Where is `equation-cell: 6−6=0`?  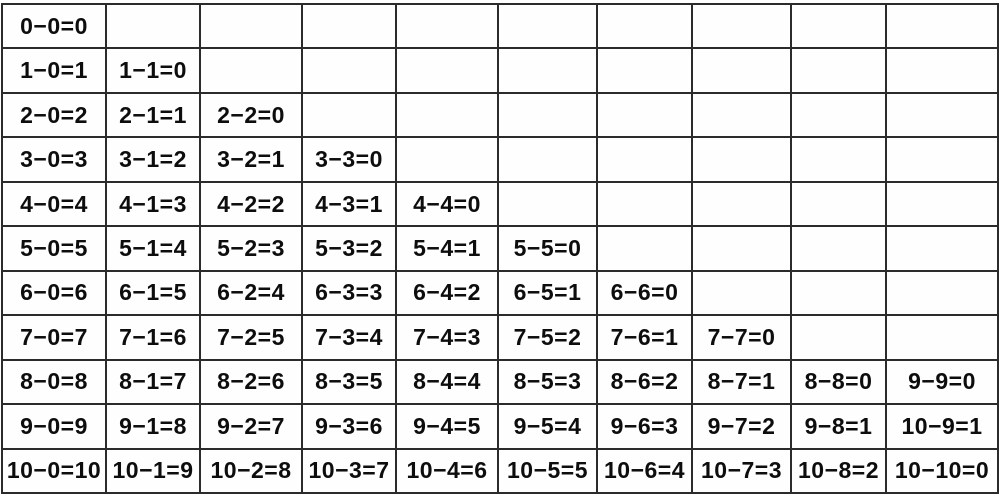
equation-cell: 6−6=0 is located at coordinates (644, 293).